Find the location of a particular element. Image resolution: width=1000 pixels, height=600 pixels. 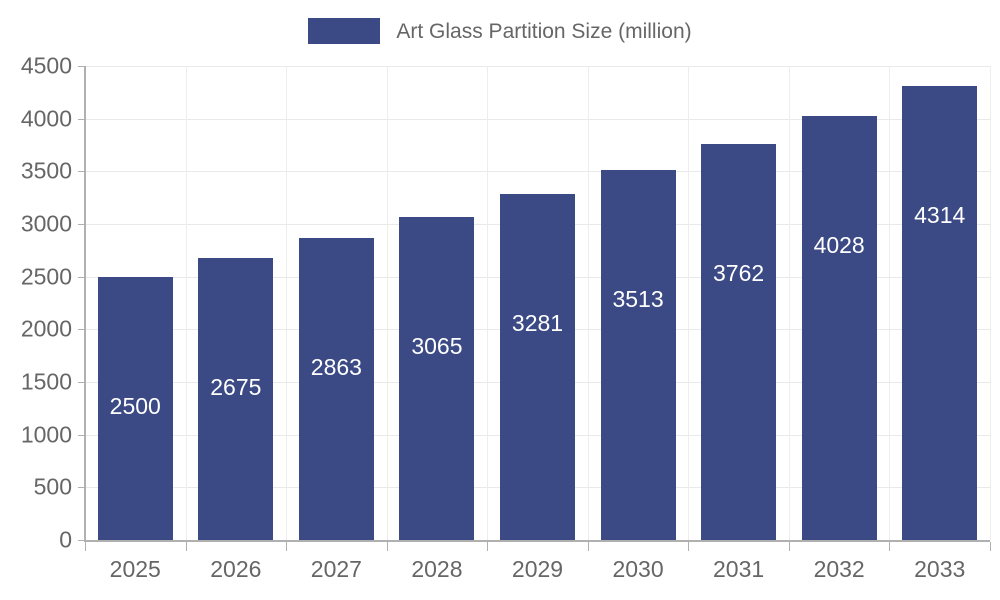

y-tick-label-2000: 2000 is located at coordinates (46, 328).